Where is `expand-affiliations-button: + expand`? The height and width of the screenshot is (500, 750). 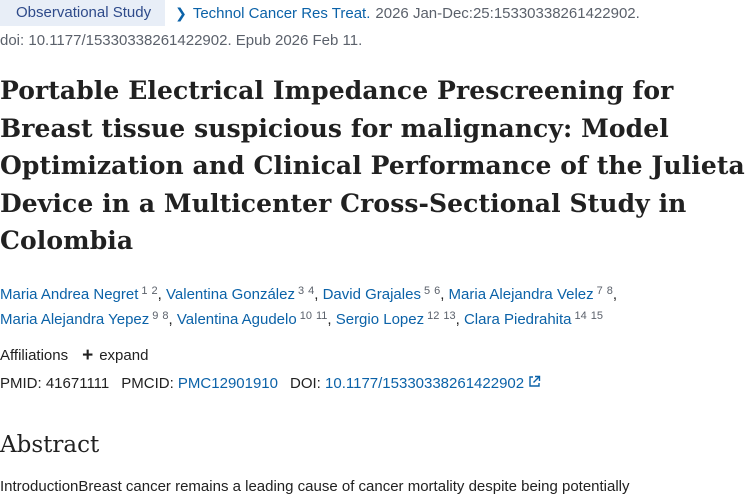
expand-affiliations-button: + expand is located at coordinates (115, 355).